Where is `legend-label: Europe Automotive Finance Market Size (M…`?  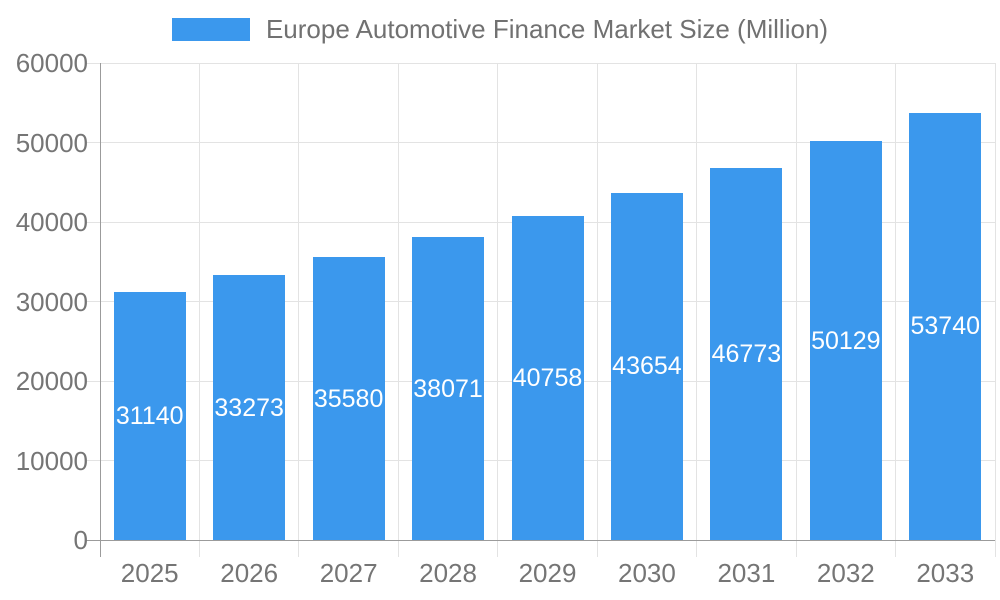
legend-label: Europe Automotive Finance Market Size (M… is located at coordinates (547, 29).